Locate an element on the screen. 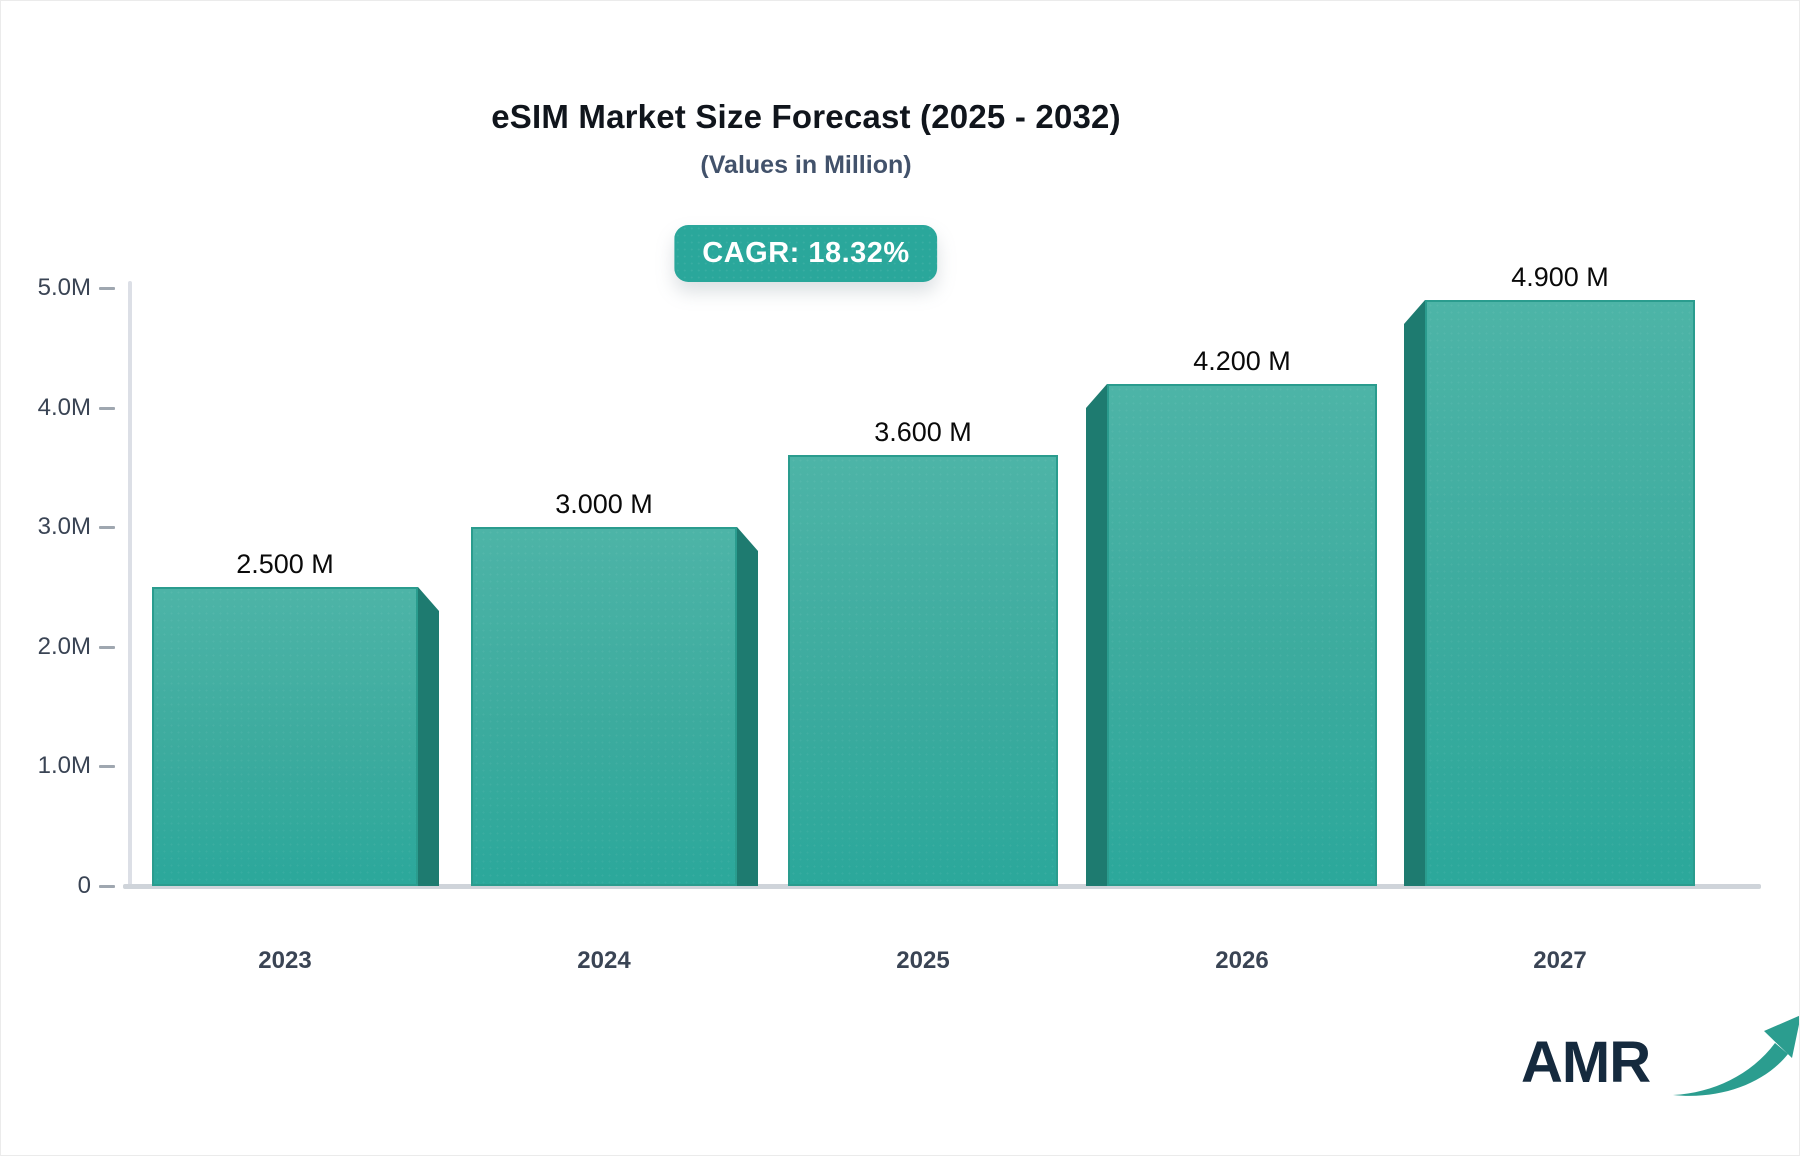  cagr-badge: CAGR: 18.32% is located at coordinates (806, 253).